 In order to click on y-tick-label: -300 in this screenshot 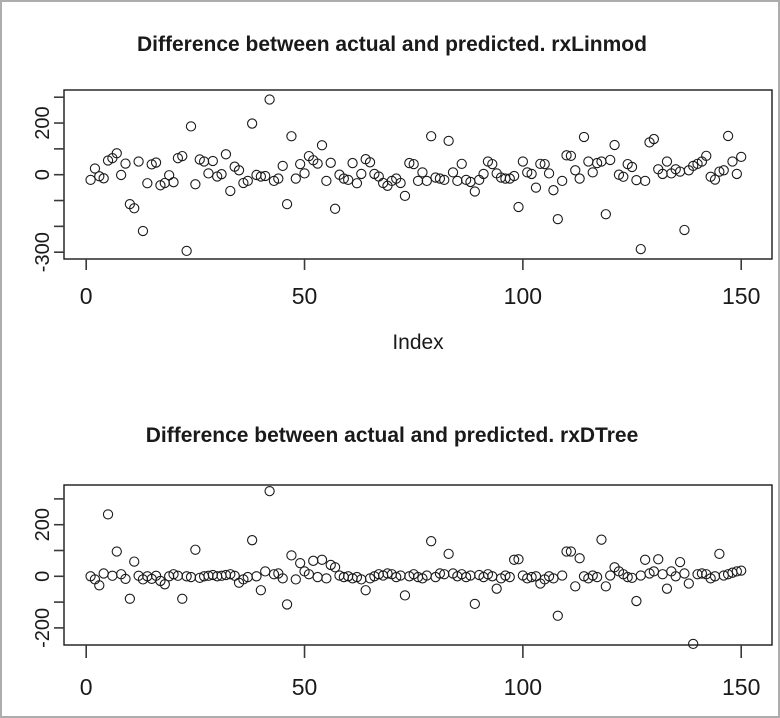, I will do `click(43, 252)`.